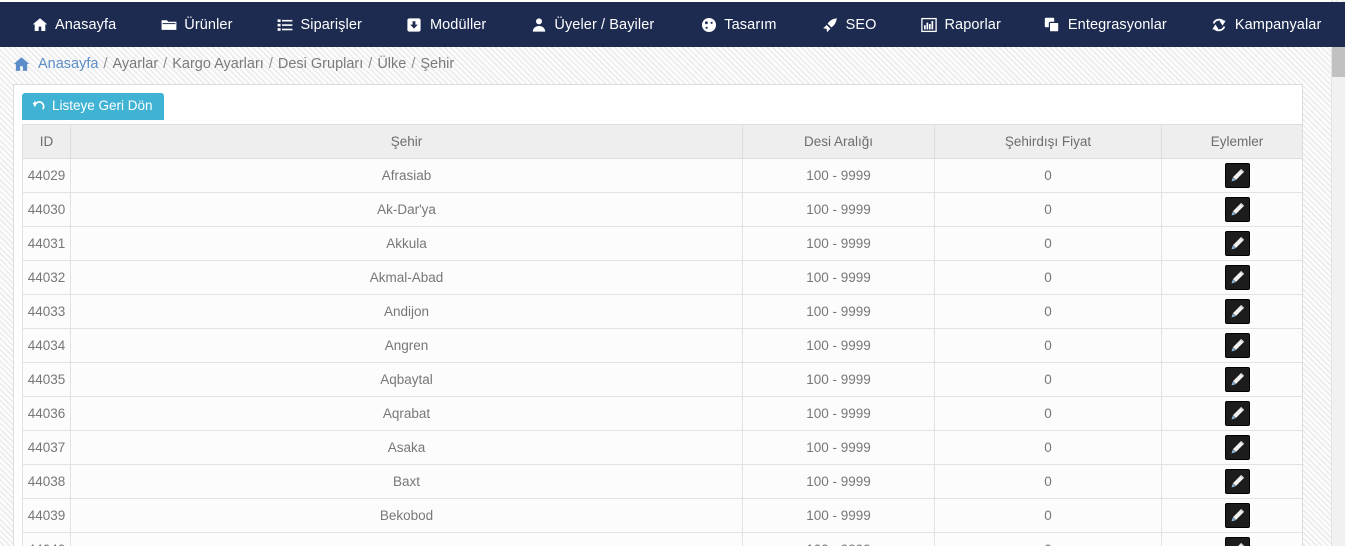  I want to click on nav-item-seo: SEO, so click(849, 24).